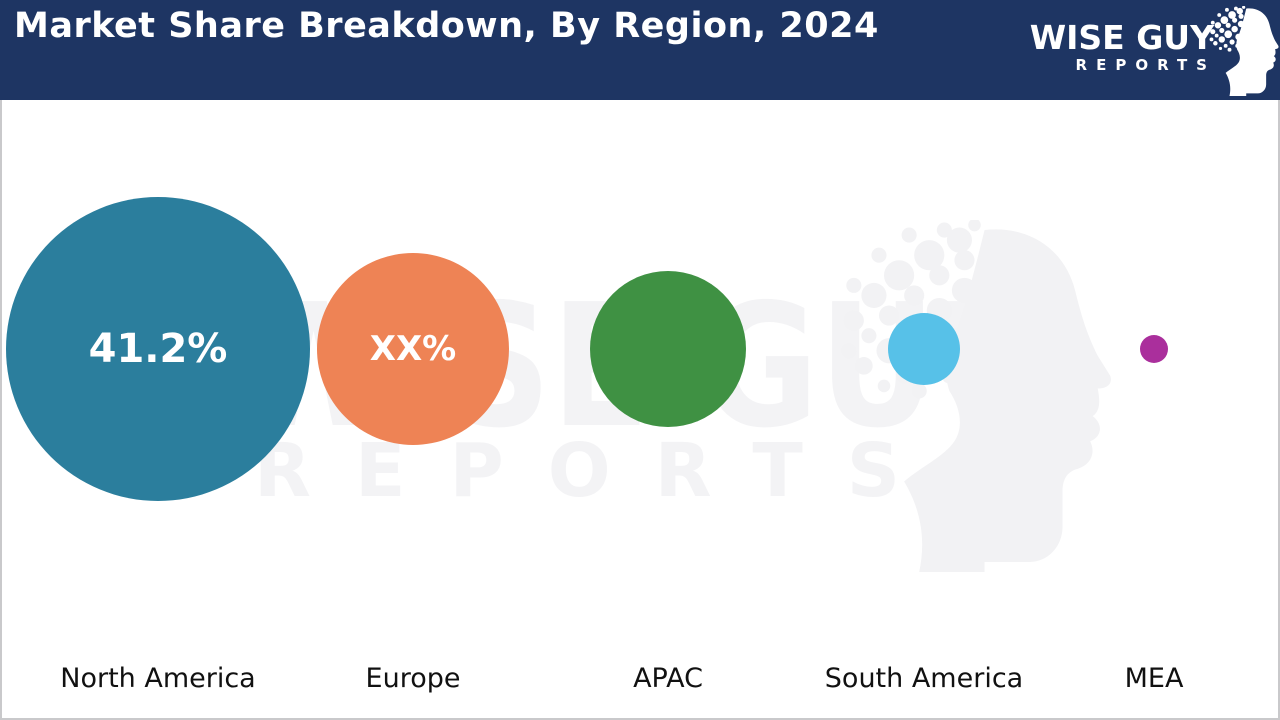 The image size is (1280, 720). What do you see at coordinates (924, 678) in the screenshot?
I see `bubble-label-south-america: South America` at bounding box center [924, 678].